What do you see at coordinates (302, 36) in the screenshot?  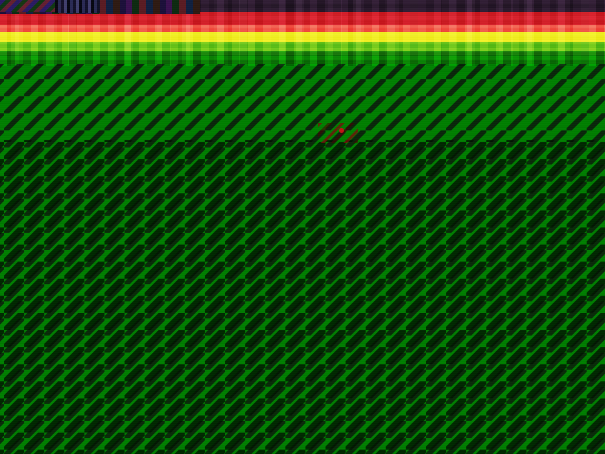 I see `yellow-band-layer` at bounding box center [302, 36].